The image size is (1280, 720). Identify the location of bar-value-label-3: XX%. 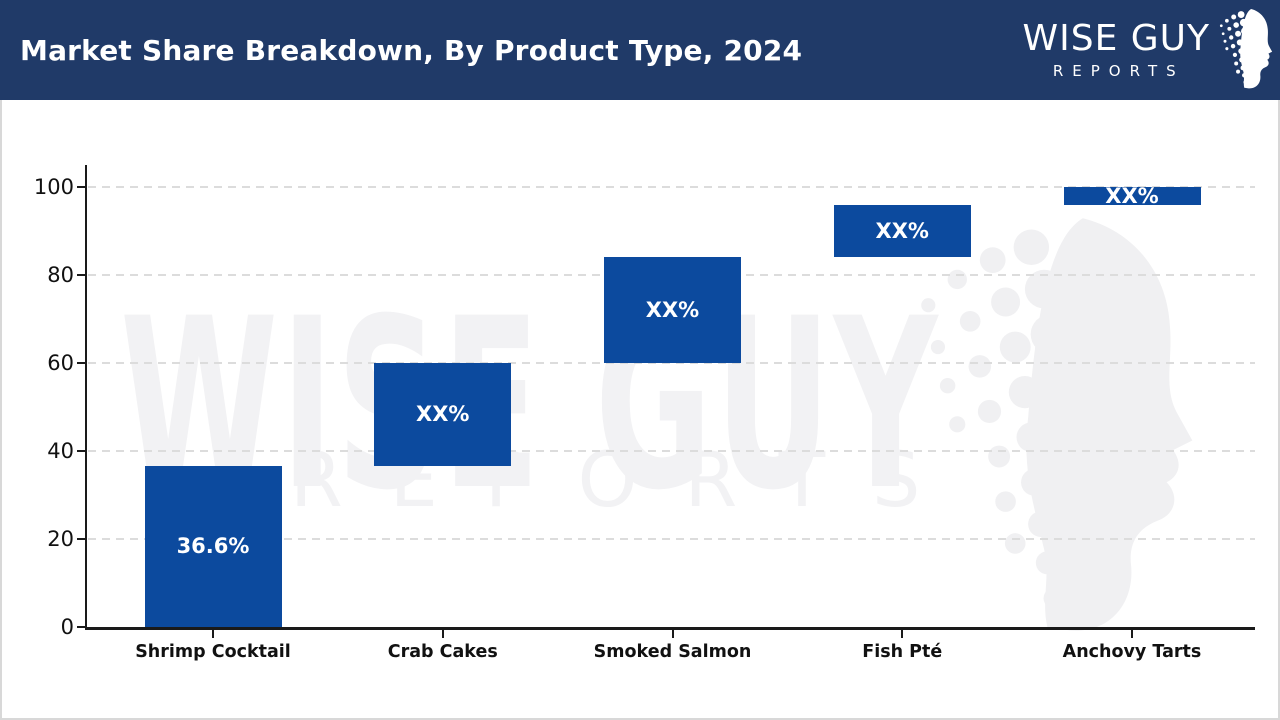
(902, 230).